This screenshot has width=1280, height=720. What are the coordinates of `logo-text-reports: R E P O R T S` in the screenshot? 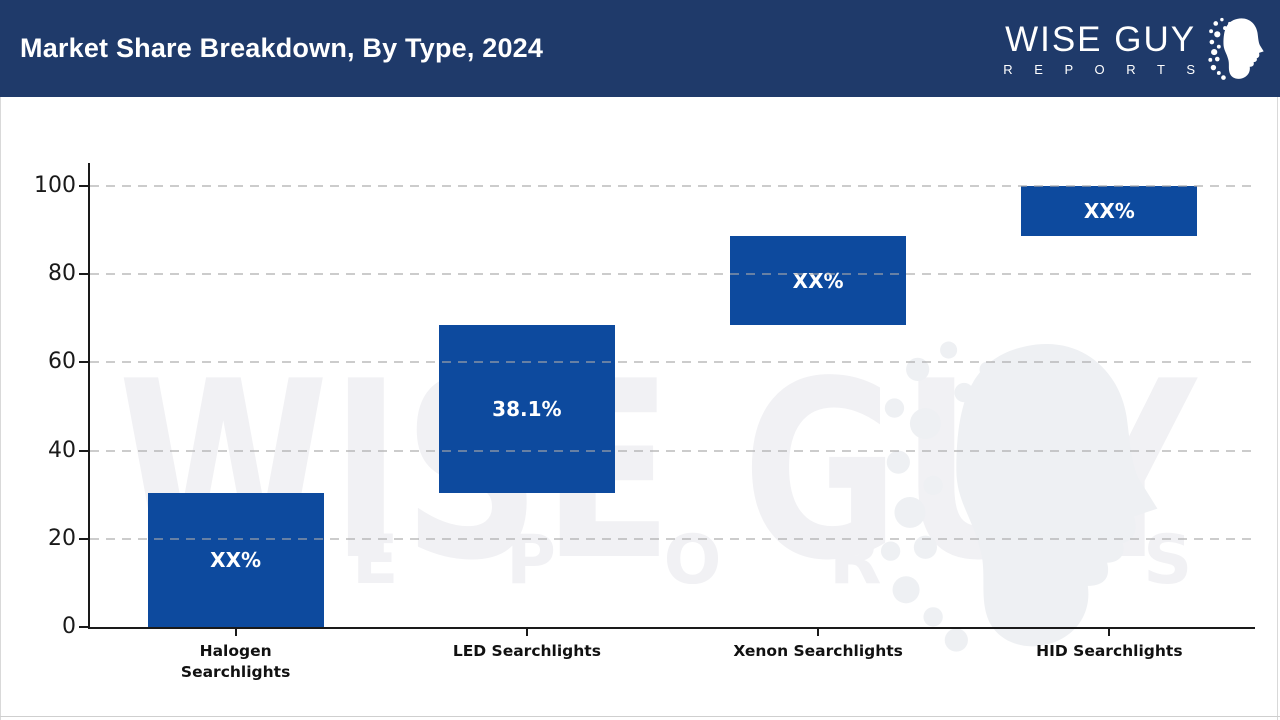 It's located at (1103, 69).